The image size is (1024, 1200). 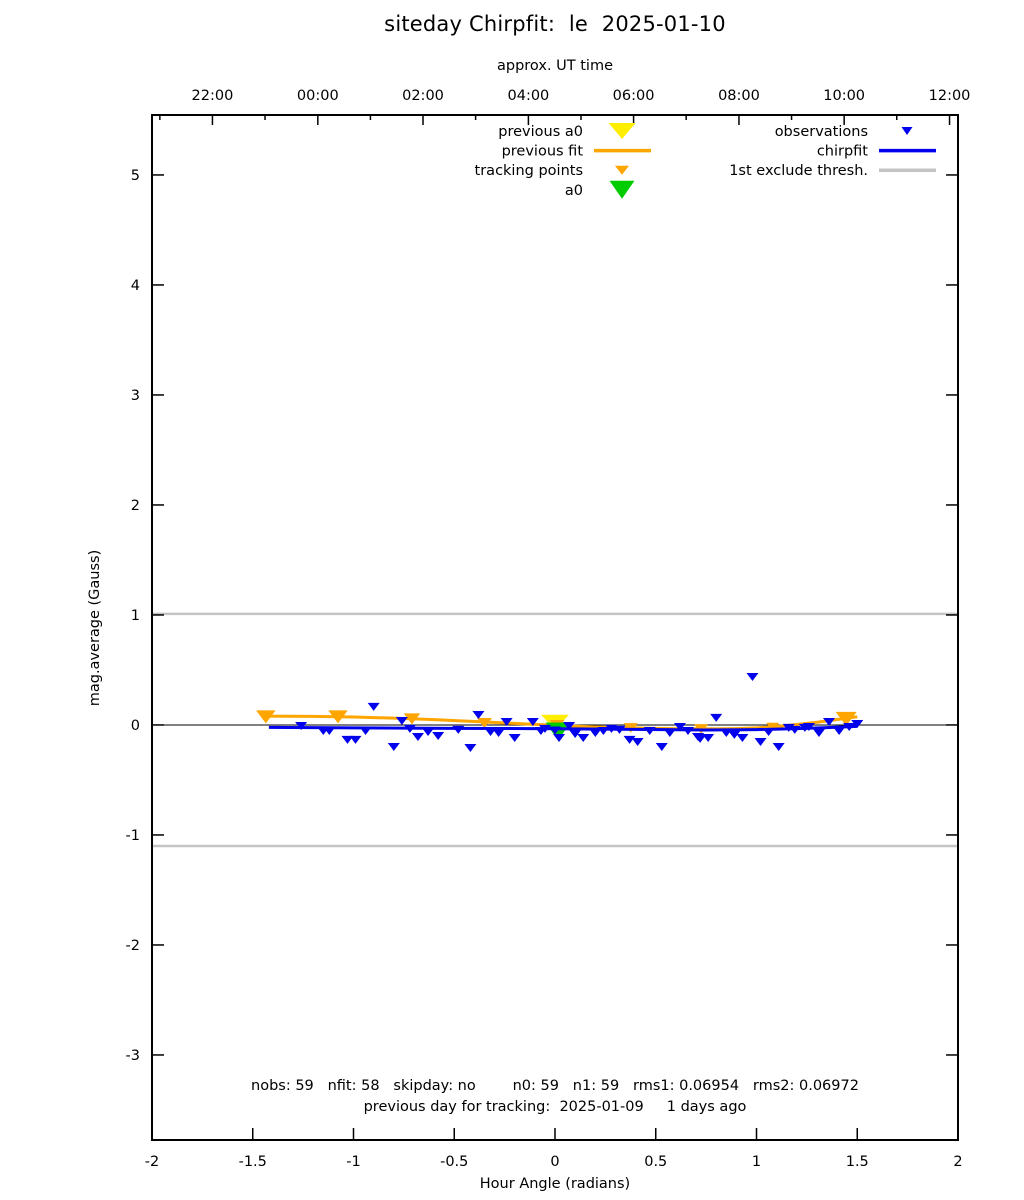 I want to click on x-tick-label: 0.5, so click(x=655, y=1162).